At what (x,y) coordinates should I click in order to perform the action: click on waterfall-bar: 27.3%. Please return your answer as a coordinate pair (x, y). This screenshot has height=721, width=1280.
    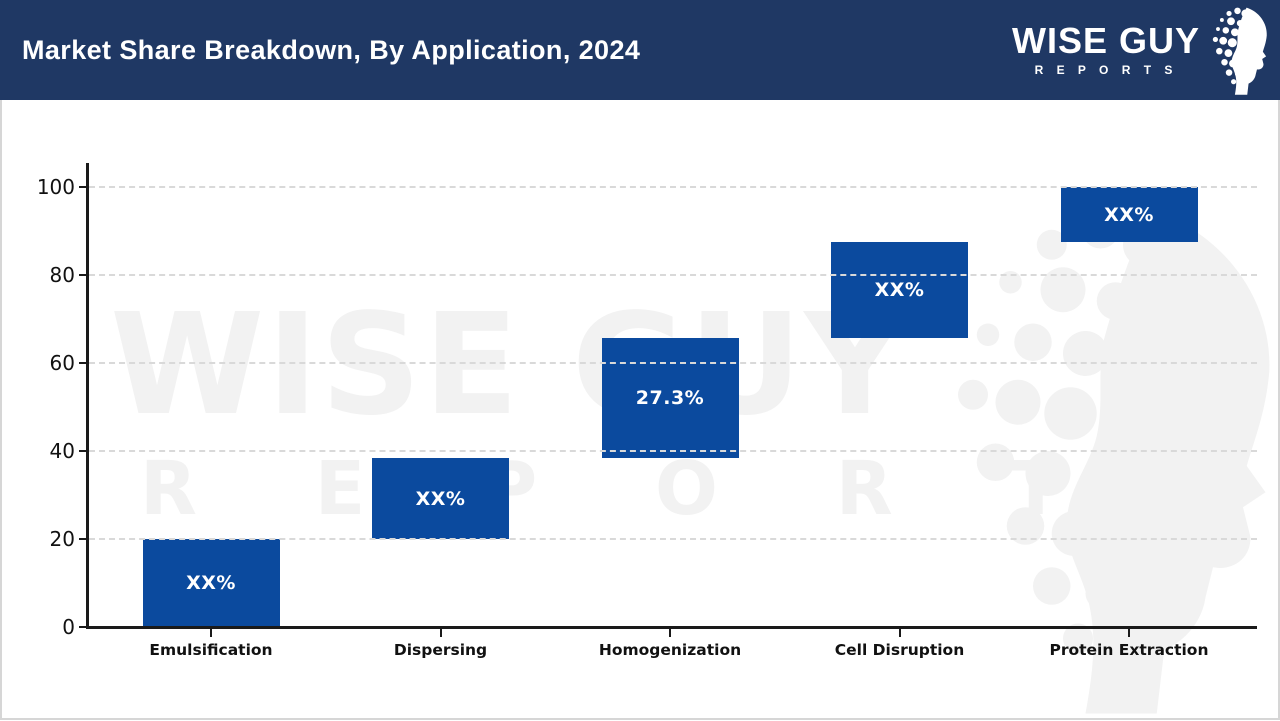
    Looking at the image, I should click on (670, 398).